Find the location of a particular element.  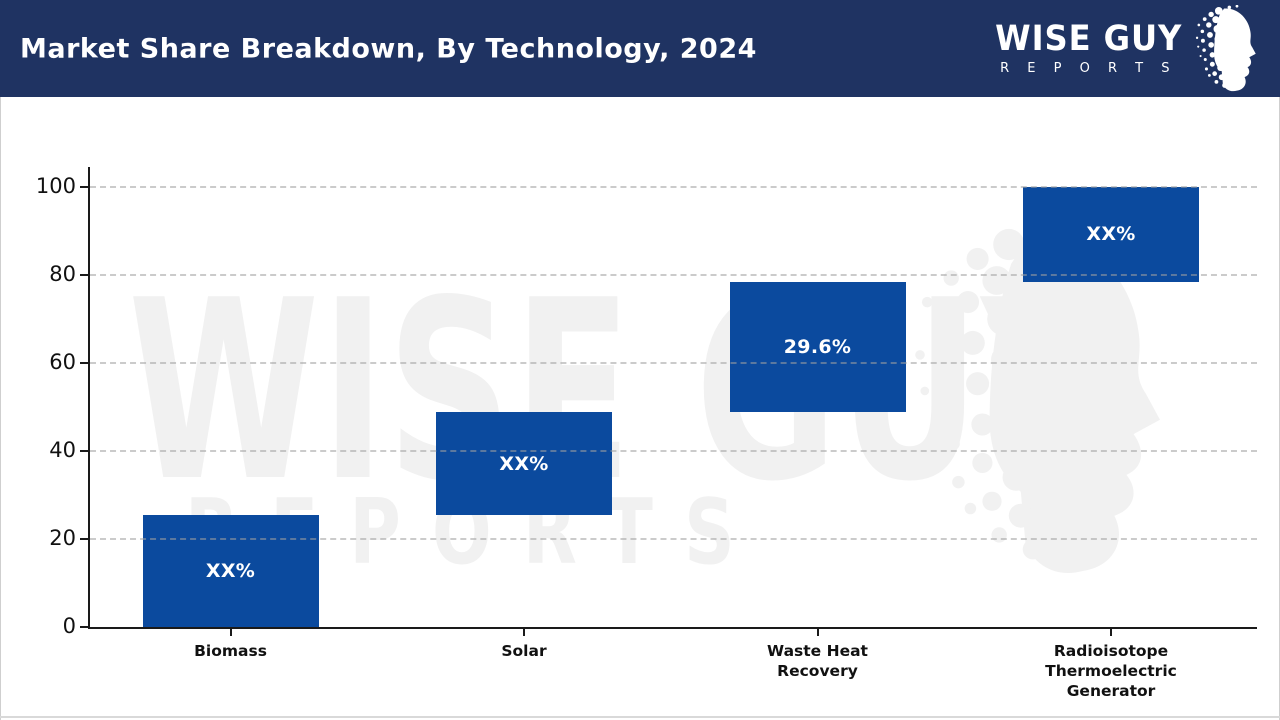

bottom-border is located at coordinates (640, 717).